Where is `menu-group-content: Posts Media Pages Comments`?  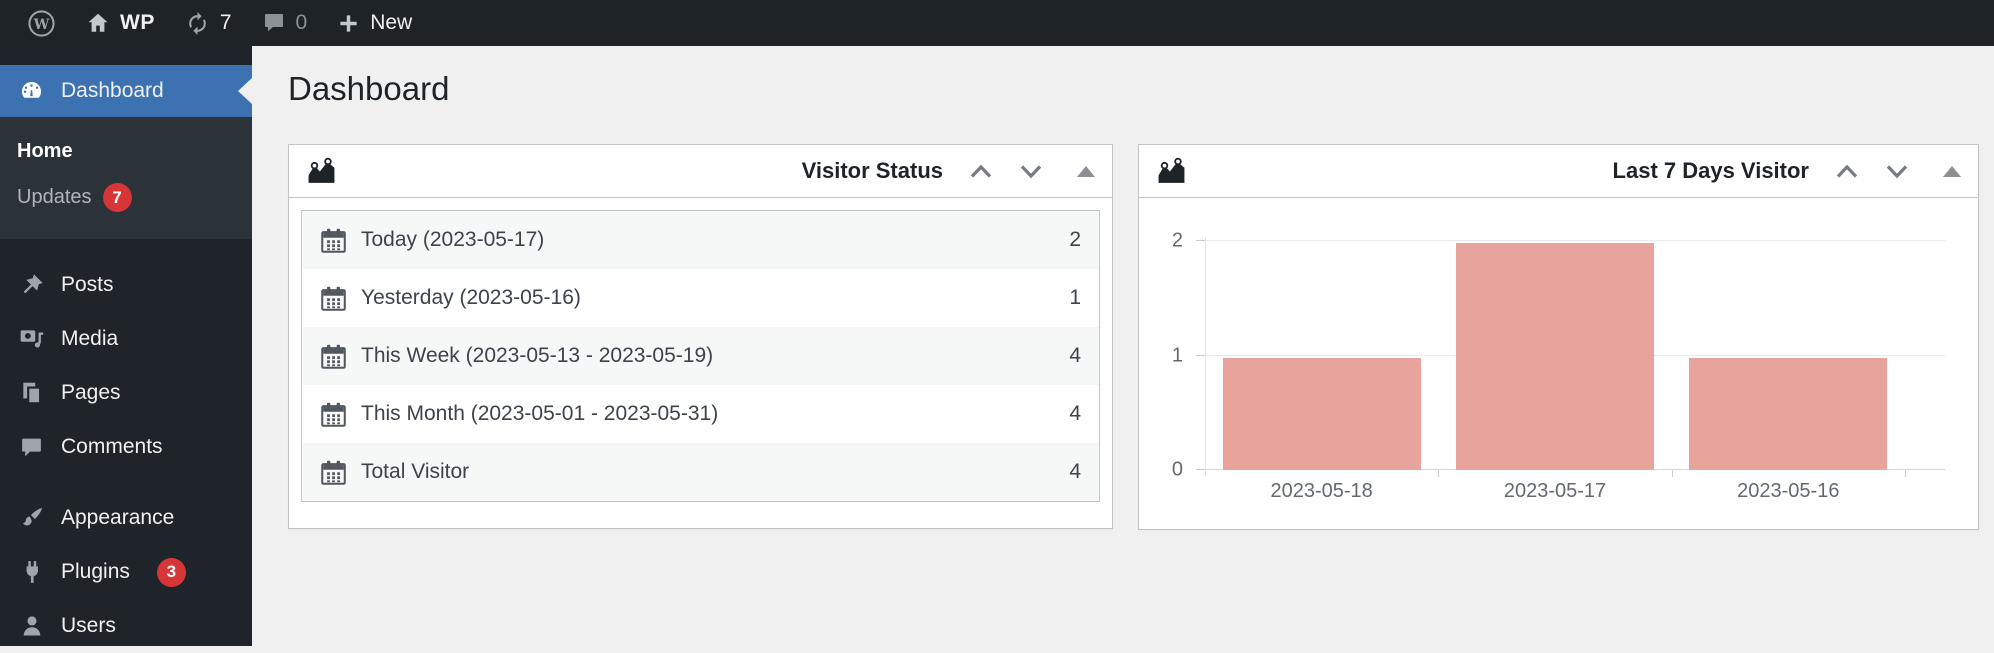 menu-group-content: Posts Media Pages Comments is located at coordinates (126, 366).